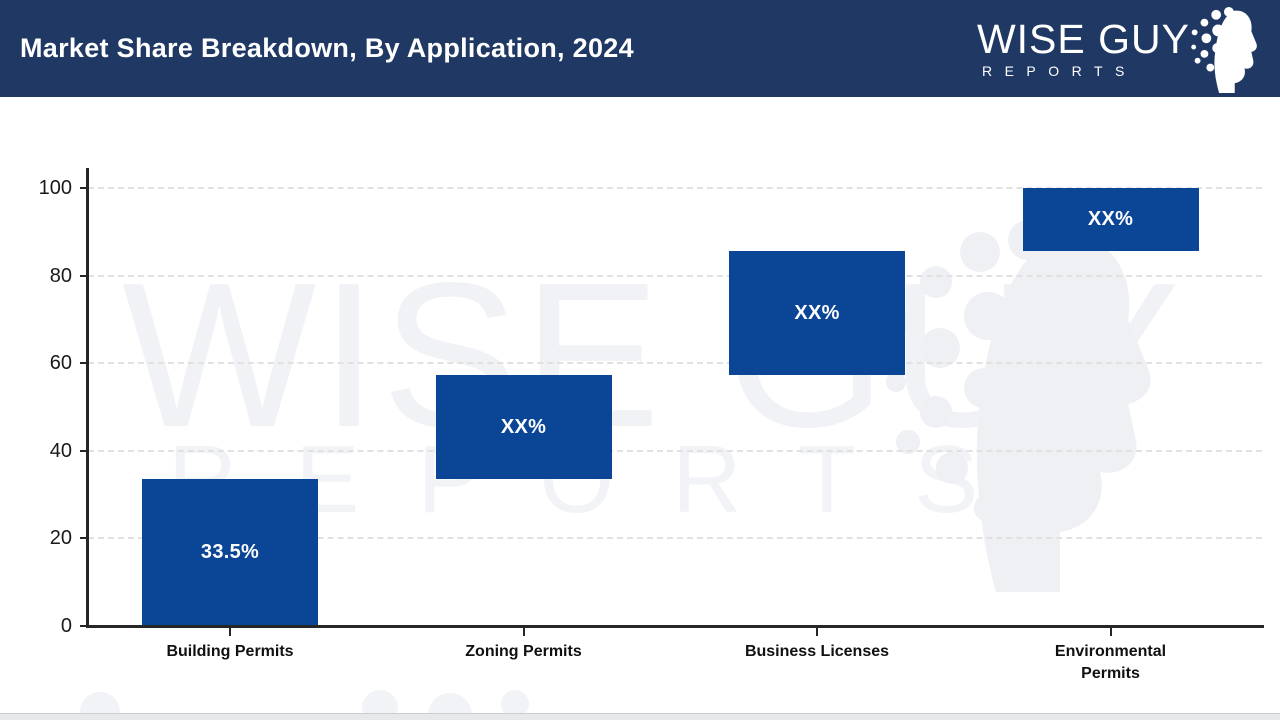 This screenshot has width=1280, height=720. I want to click on y-tick-label-80: 80, so click(60, 275).